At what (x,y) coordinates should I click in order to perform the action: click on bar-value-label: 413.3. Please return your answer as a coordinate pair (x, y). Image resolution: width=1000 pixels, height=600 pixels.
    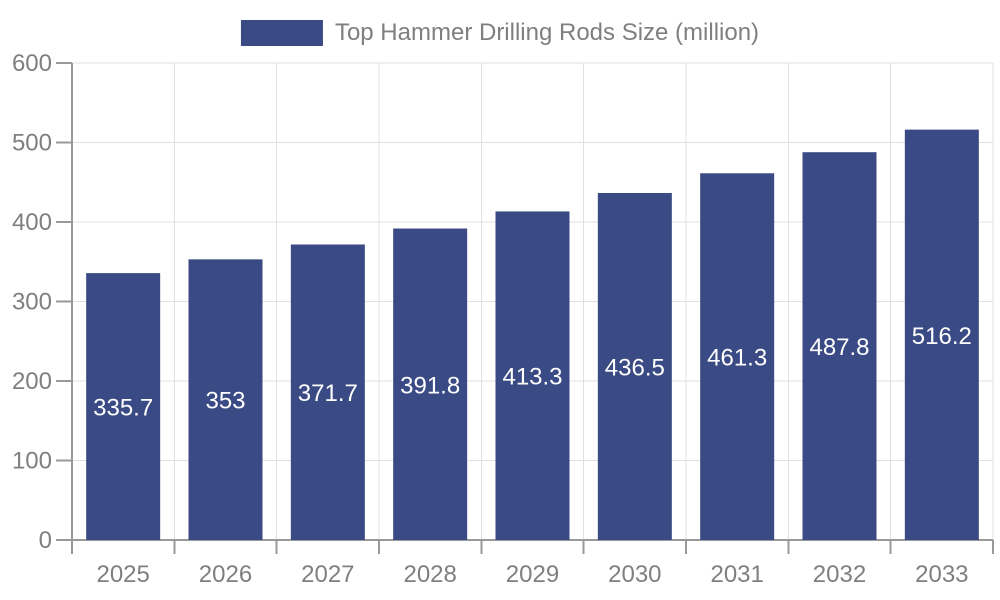
    Looking at the image, I should click on (532, 377).